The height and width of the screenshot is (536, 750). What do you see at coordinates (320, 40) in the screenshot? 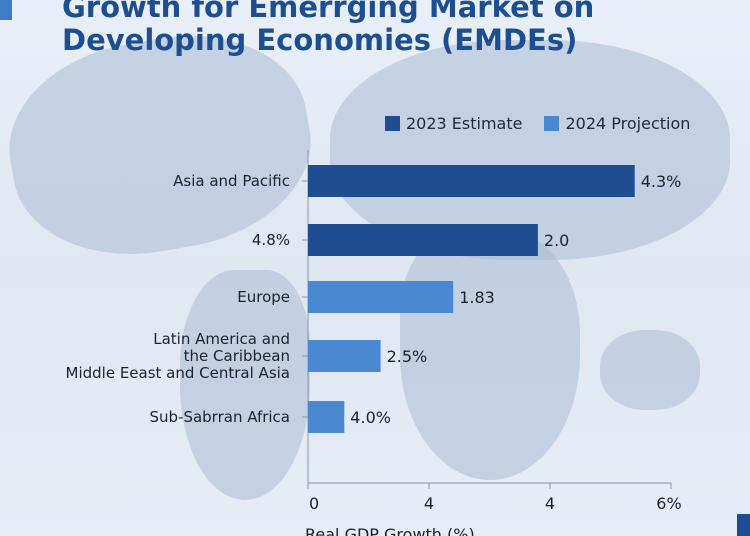
I see `title-line: Developing Economies (EMDEs)` at bounding box center [320, 40].